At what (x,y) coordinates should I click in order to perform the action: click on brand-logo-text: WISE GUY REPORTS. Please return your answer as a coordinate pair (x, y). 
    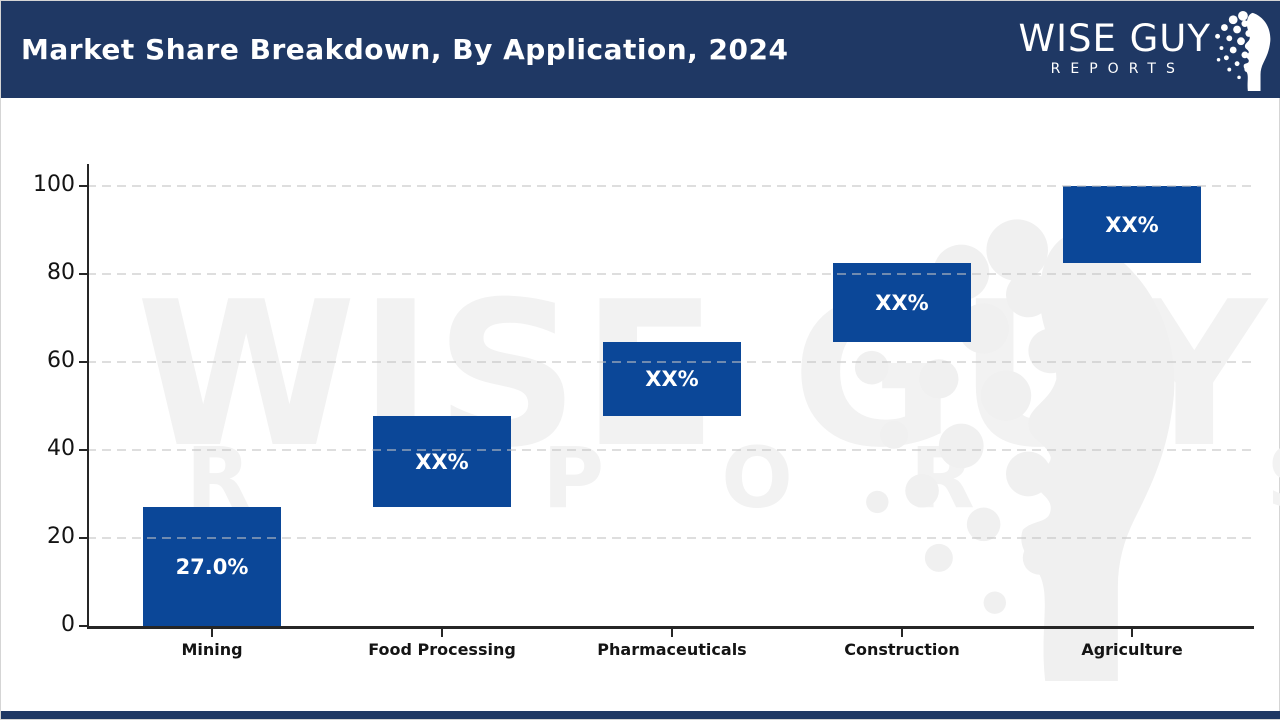
    Looking at the image, I should click on (1114, 47).